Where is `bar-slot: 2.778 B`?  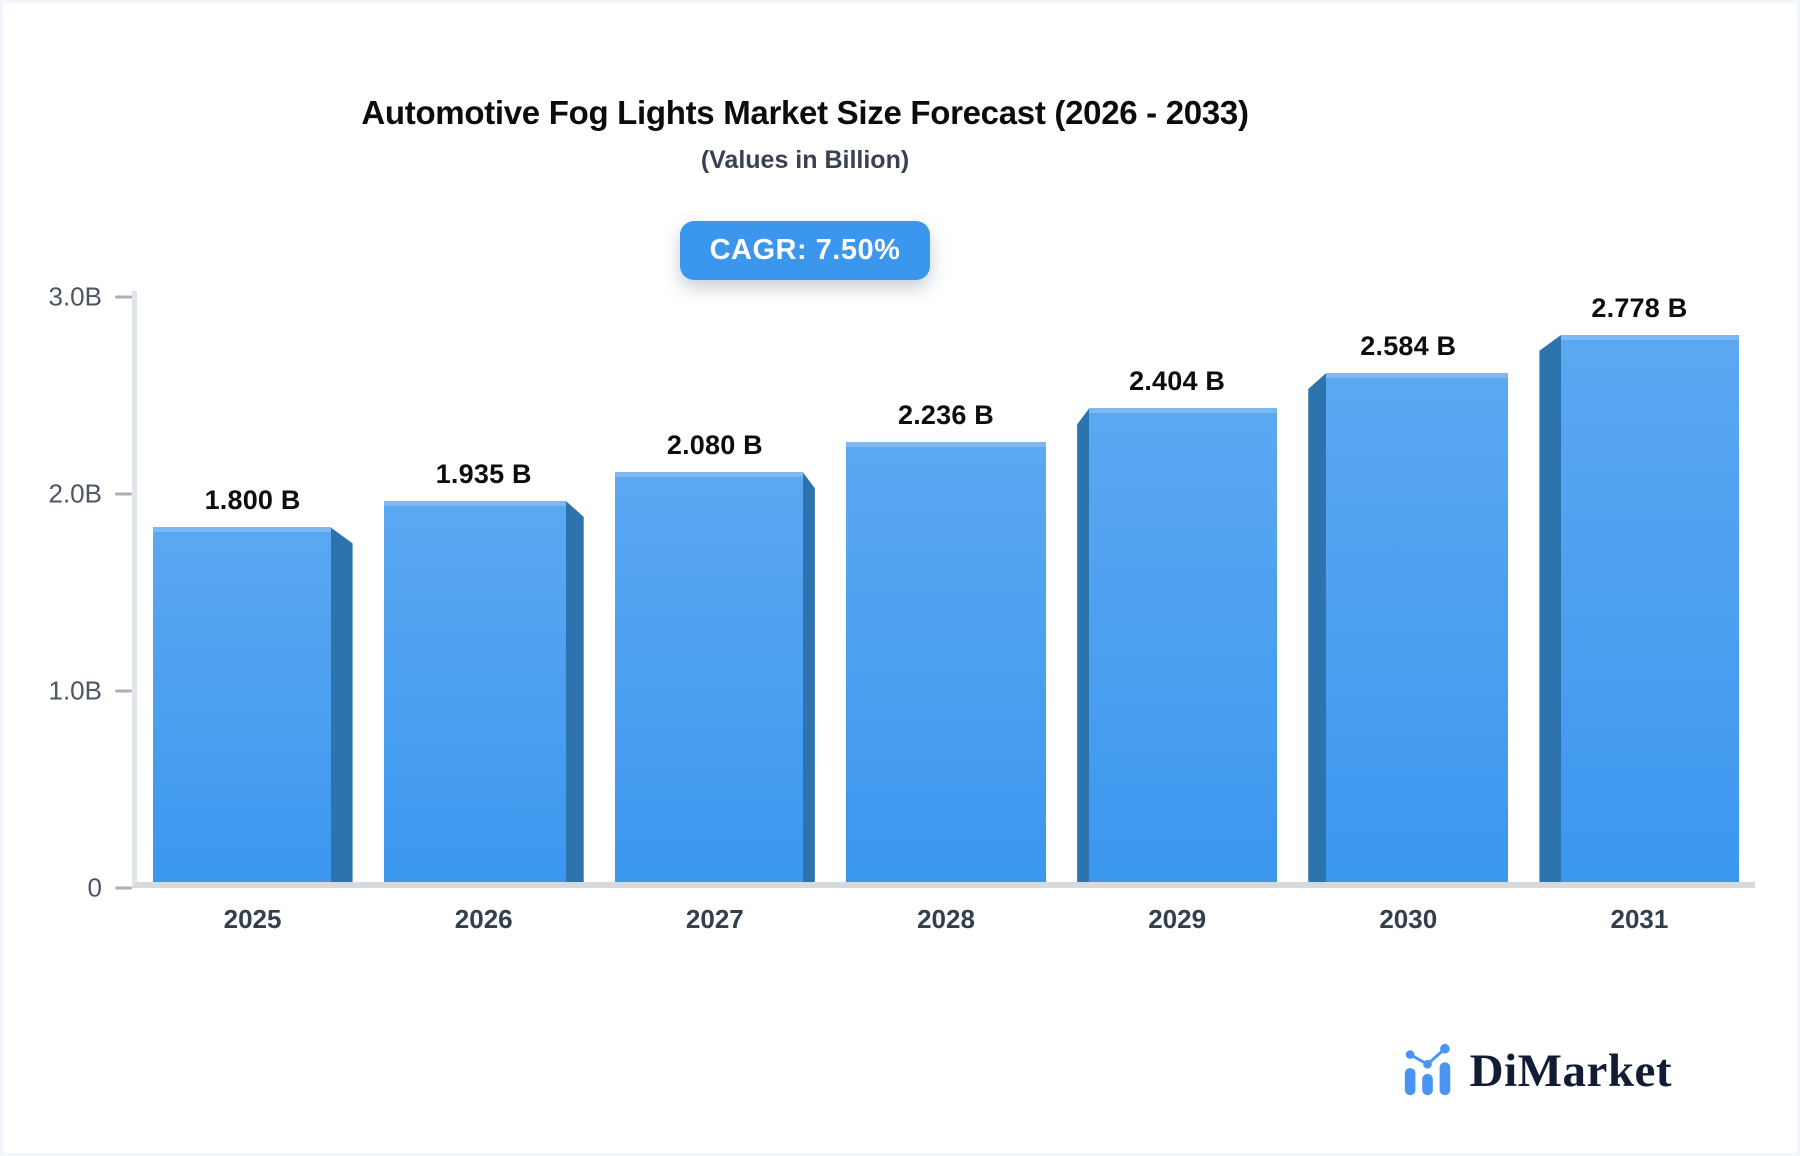
bar-slot: 2.778 B is located at coordinates (1639, 586).